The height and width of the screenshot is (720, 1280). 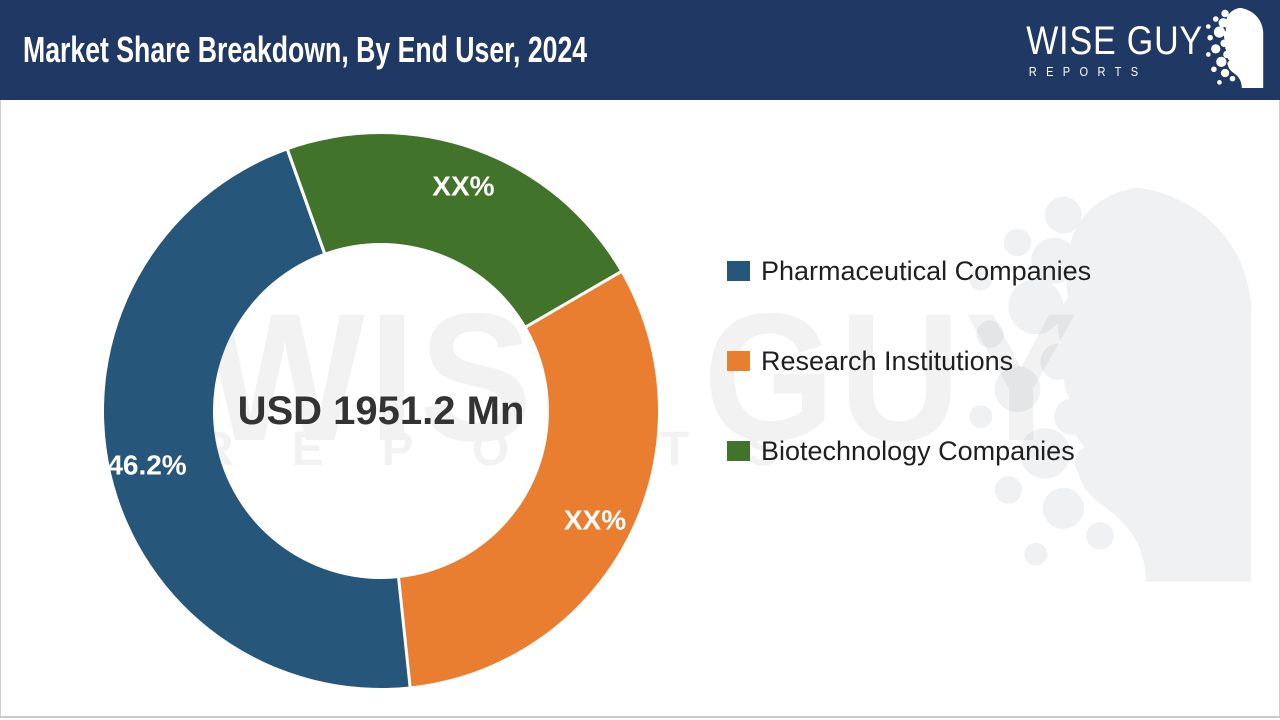 I want to click on logo-face-icon, so click(x=1234, y=47).